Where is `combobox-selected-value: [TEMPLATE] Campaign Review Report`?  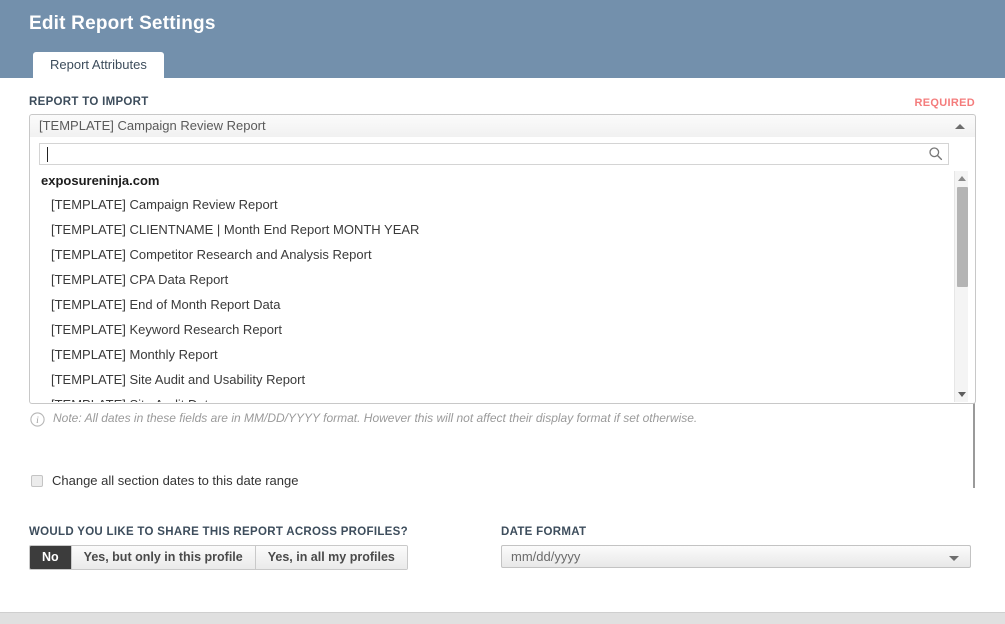 combobox-selected-value: [TEMPLATE] Campaign Review Report is located at coordinates (152, 125).